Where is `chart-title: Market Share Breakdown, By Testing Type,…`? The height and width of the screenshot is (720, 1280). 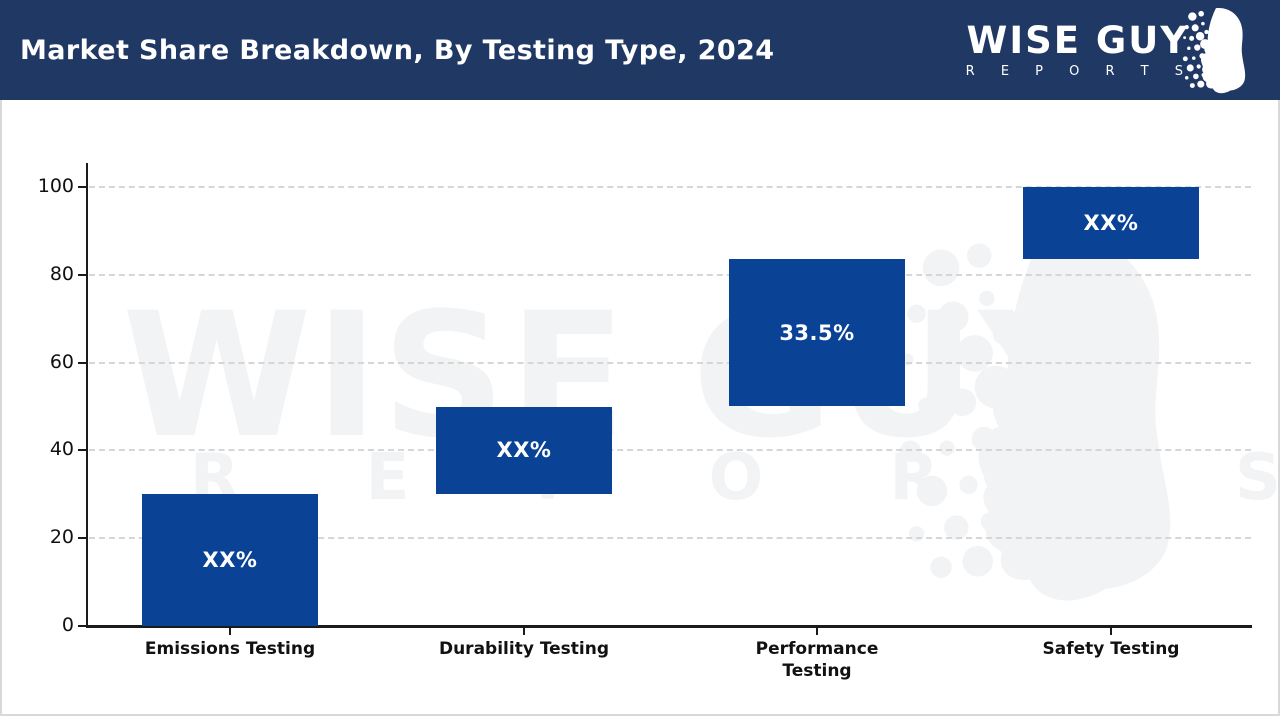
chart-title: Market Share Breakdown, By Testing Type,… is located at coordinates (397, 50).